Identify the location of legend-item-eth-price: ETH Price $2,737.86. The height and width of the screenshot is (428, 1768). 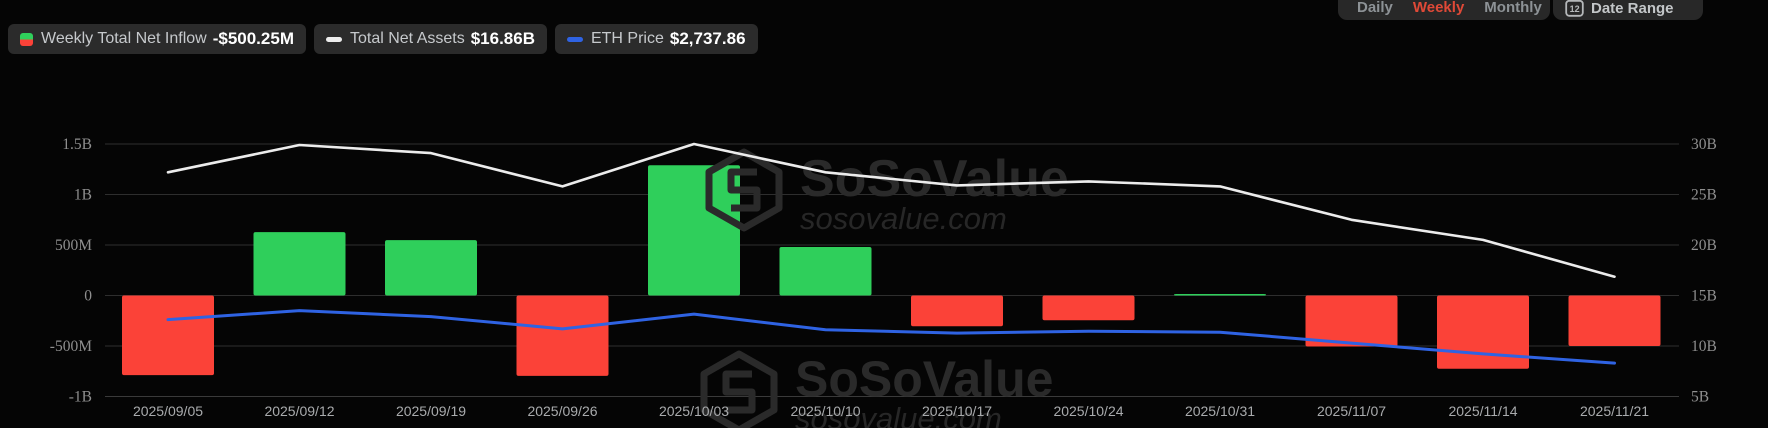
(656, 39).